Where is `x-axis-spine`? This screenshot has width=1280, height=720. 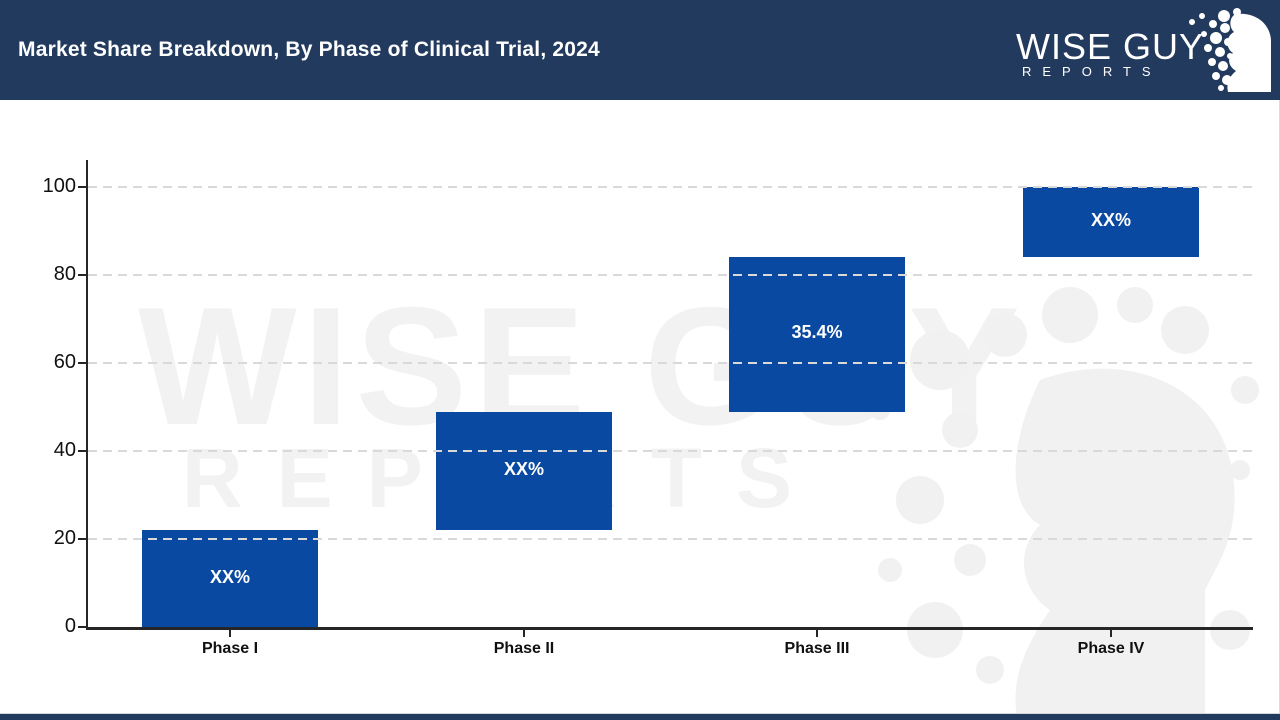 x-axis-spine is located at coordinates (669, 628).